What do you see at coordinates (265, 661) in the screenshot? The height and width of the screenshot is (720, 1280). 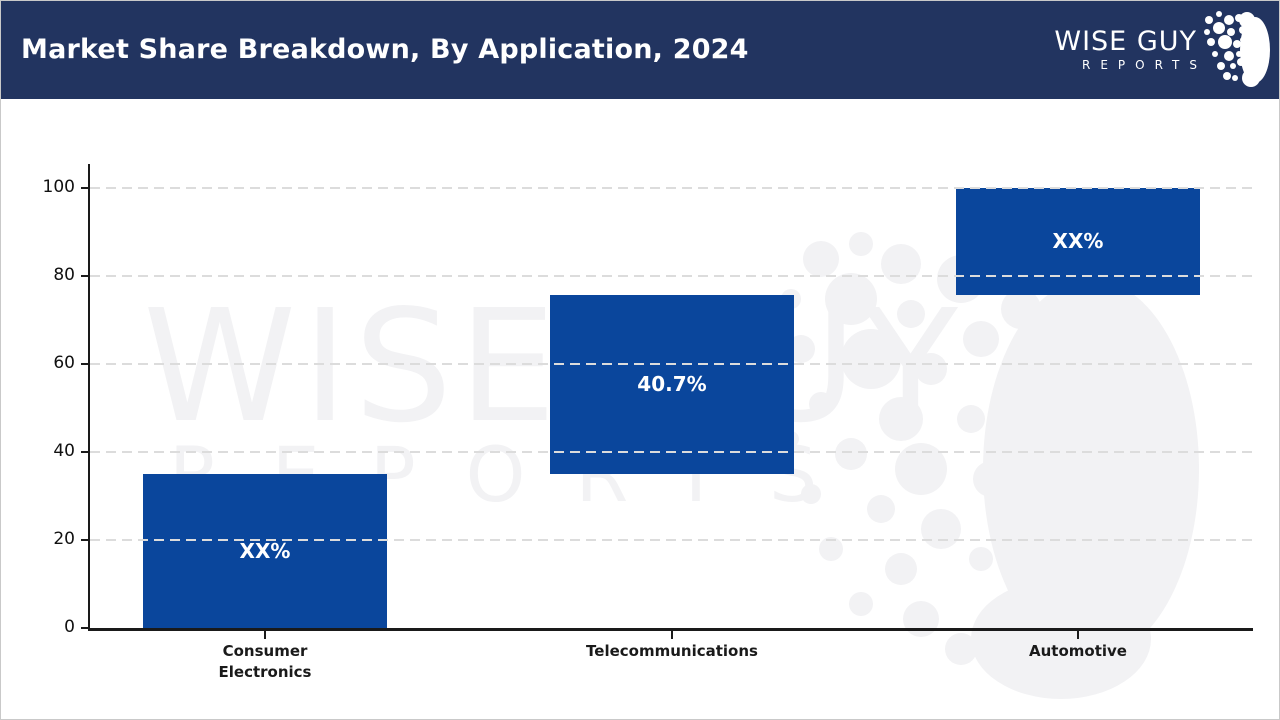 I see `category-label: Consumer Electronics` at bounding box center [265, 661].